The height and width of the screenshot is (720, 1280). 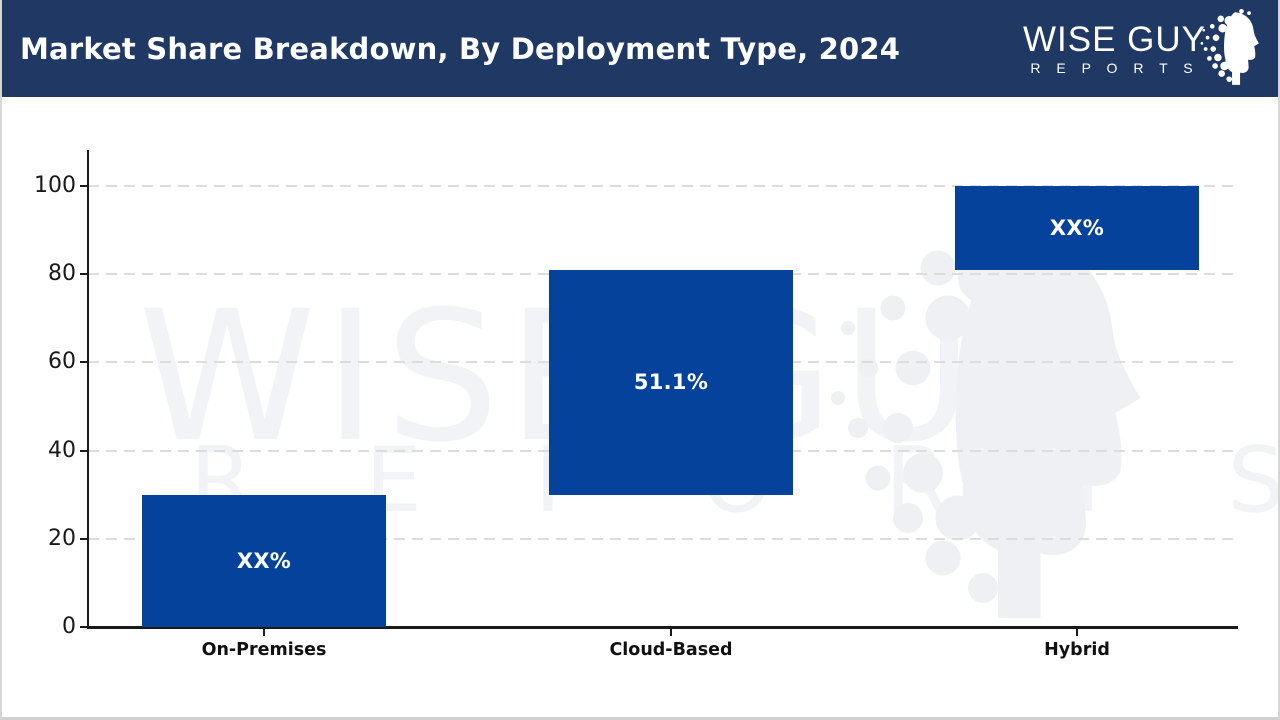 I want to click on watermark-dotted-face, so click(x=986, y=418).